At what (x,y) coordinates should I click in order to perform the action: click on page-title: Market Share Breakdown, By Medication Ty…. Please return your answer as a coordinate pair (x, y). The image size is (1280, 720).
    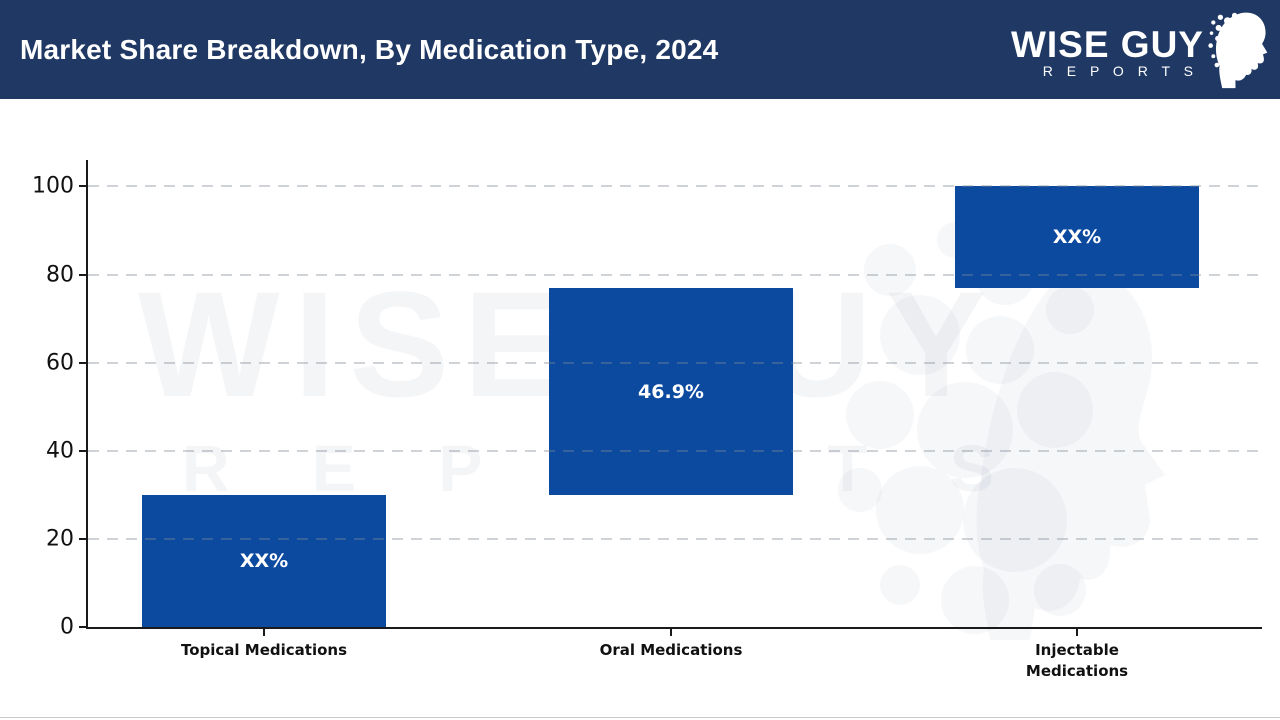
    Looking at the image, I should click on (369, 49).